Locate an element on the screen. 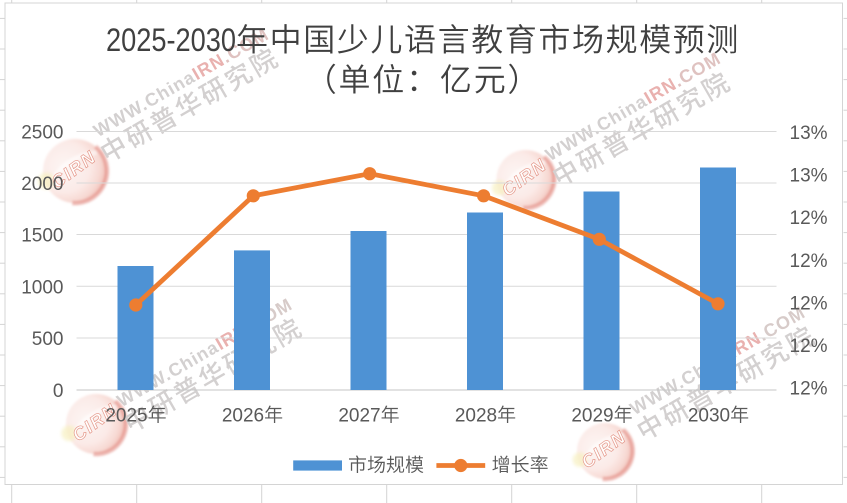 This screenshot has width=847, height=503. svg-text: 0 is located at coordinates (58, 391).